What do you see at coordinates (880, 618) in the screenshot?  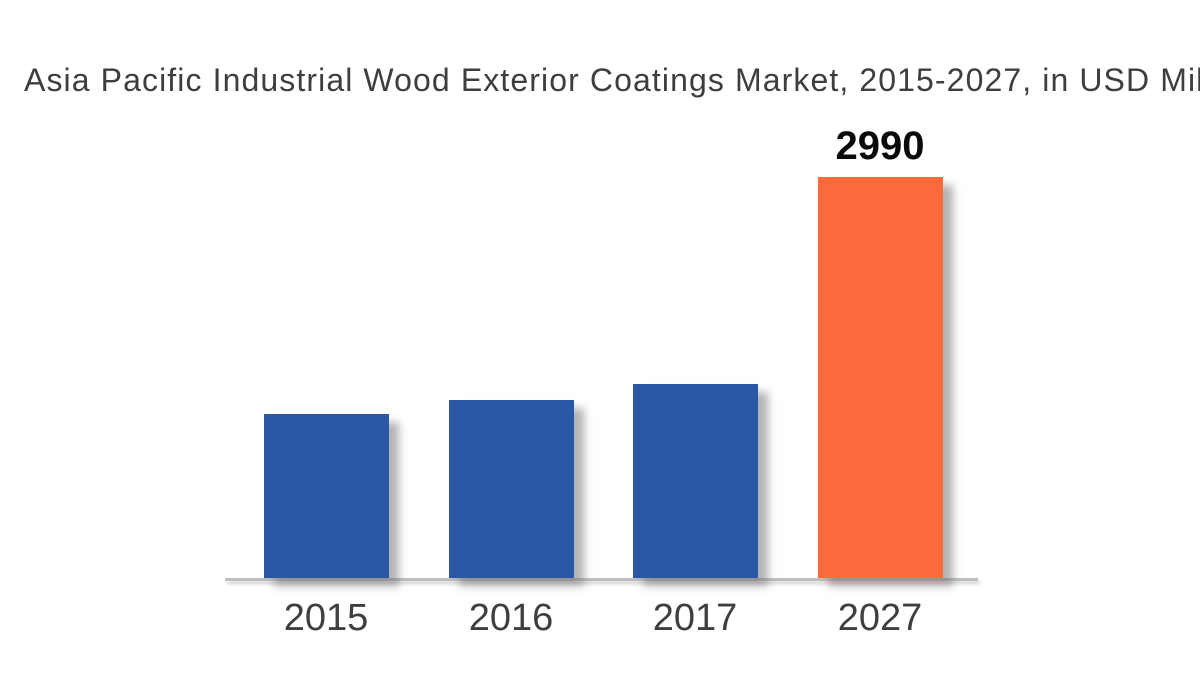 I see `x-tick-label-2027: 2027` at bounding box center [880, 618].